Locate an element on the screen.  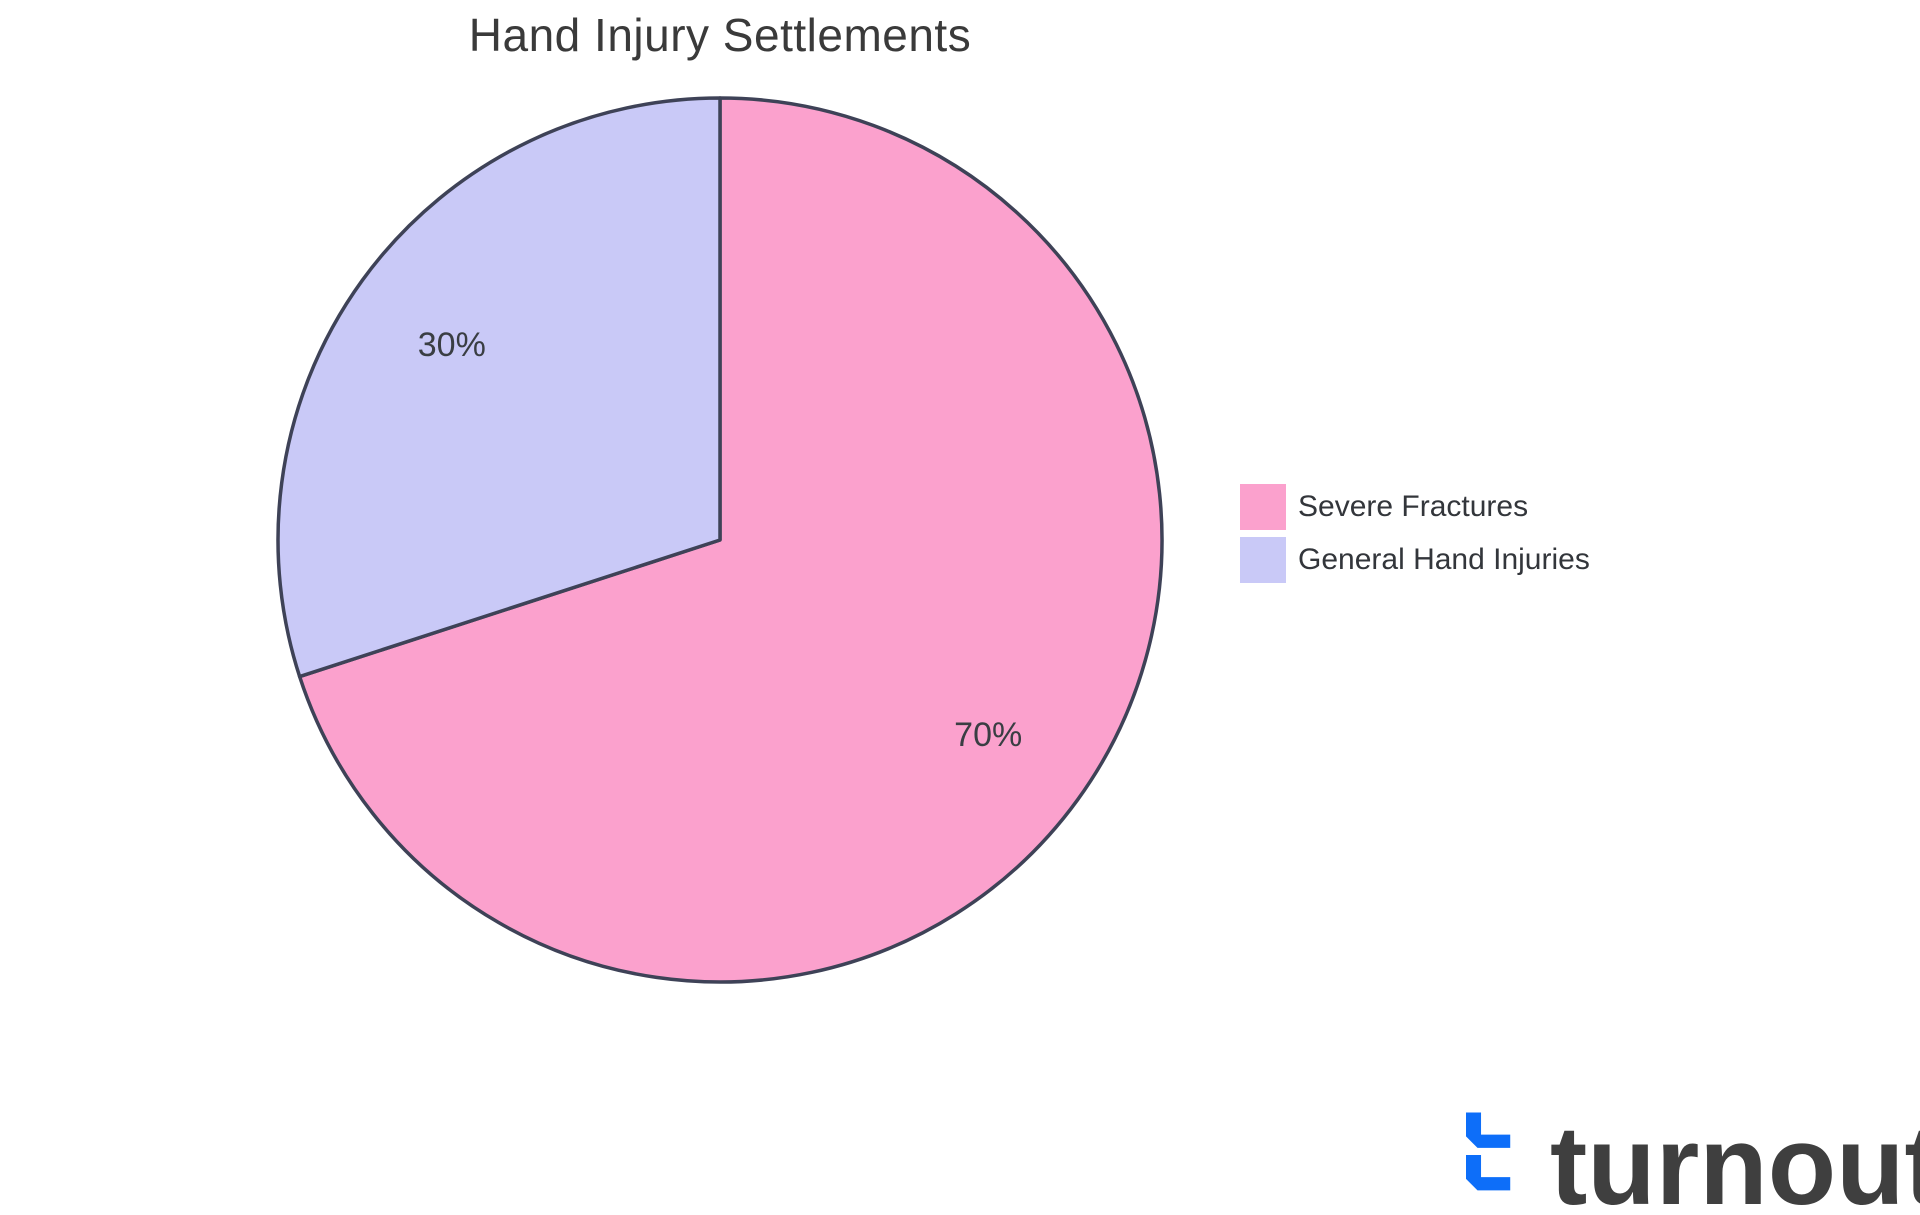
logo-bottom-stroke is located at coordinates (1488, 1173).